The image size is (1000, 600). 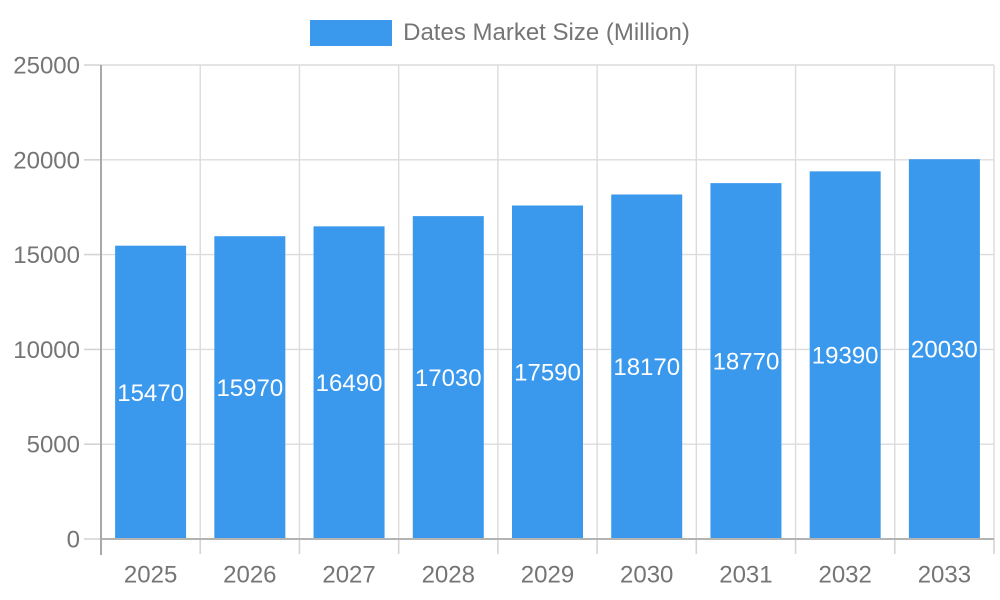 I want to click on bar-value-label: 15970, so click(x=249, y=388).